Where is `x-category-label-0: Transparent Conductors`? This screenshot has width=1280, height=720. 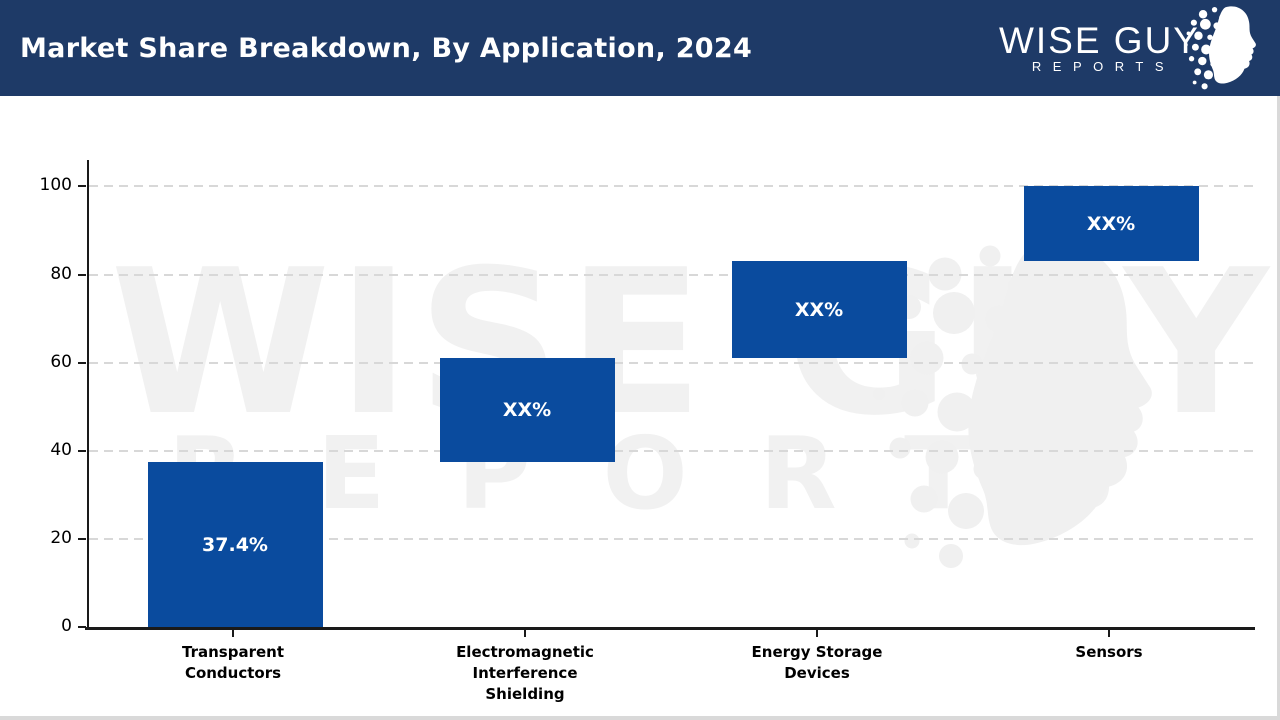
x-category-label-0: Transparent Conductors is located at coordinates (233, 663).